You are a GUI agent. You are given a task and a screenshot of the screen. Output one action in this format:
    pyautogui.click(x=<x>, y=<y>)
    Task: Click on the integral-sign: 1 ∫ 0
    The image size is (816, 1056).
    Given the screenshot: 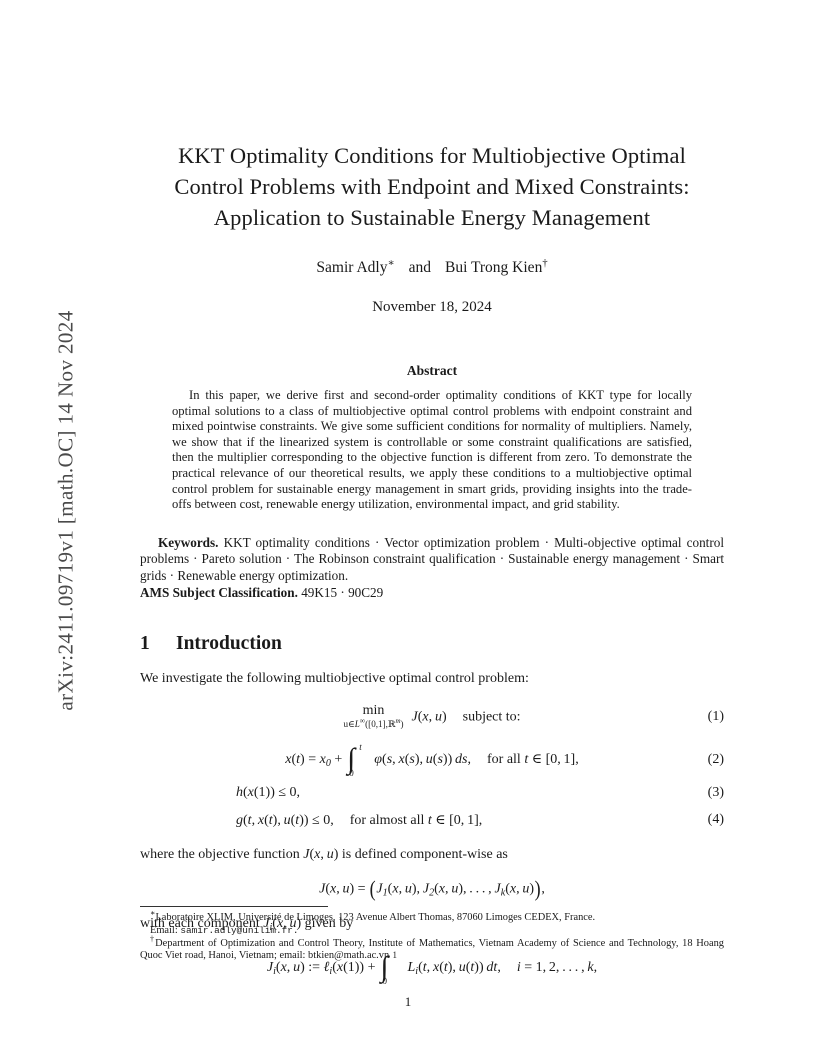 What is the action you would take?
    pyautogui.click(x=388, y=967)
    